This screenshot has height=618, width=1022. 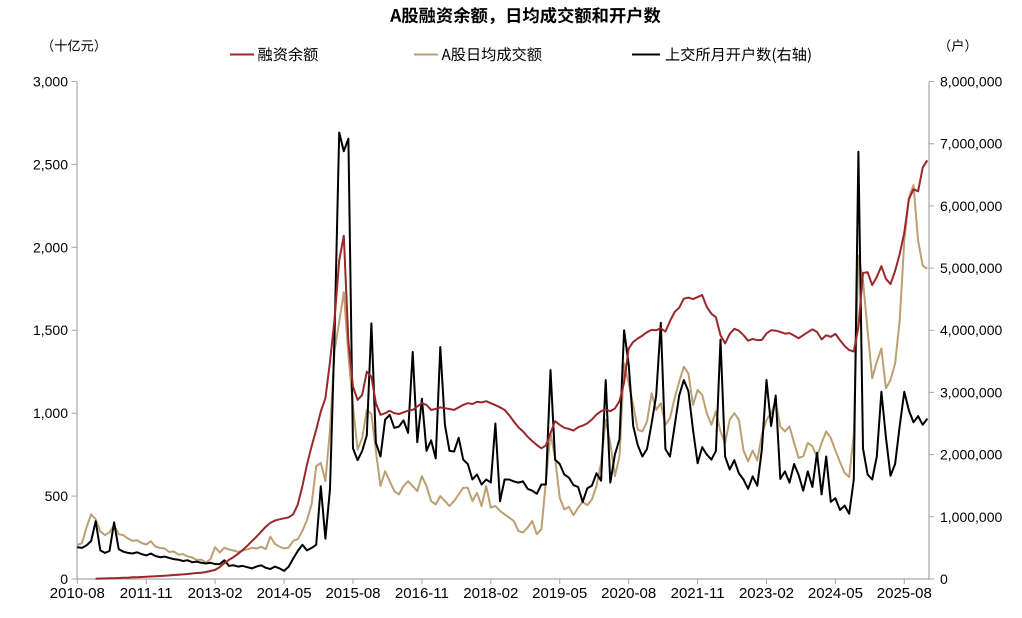 I want to click on svg-text: 2010-08, so click(x=77, y=593).